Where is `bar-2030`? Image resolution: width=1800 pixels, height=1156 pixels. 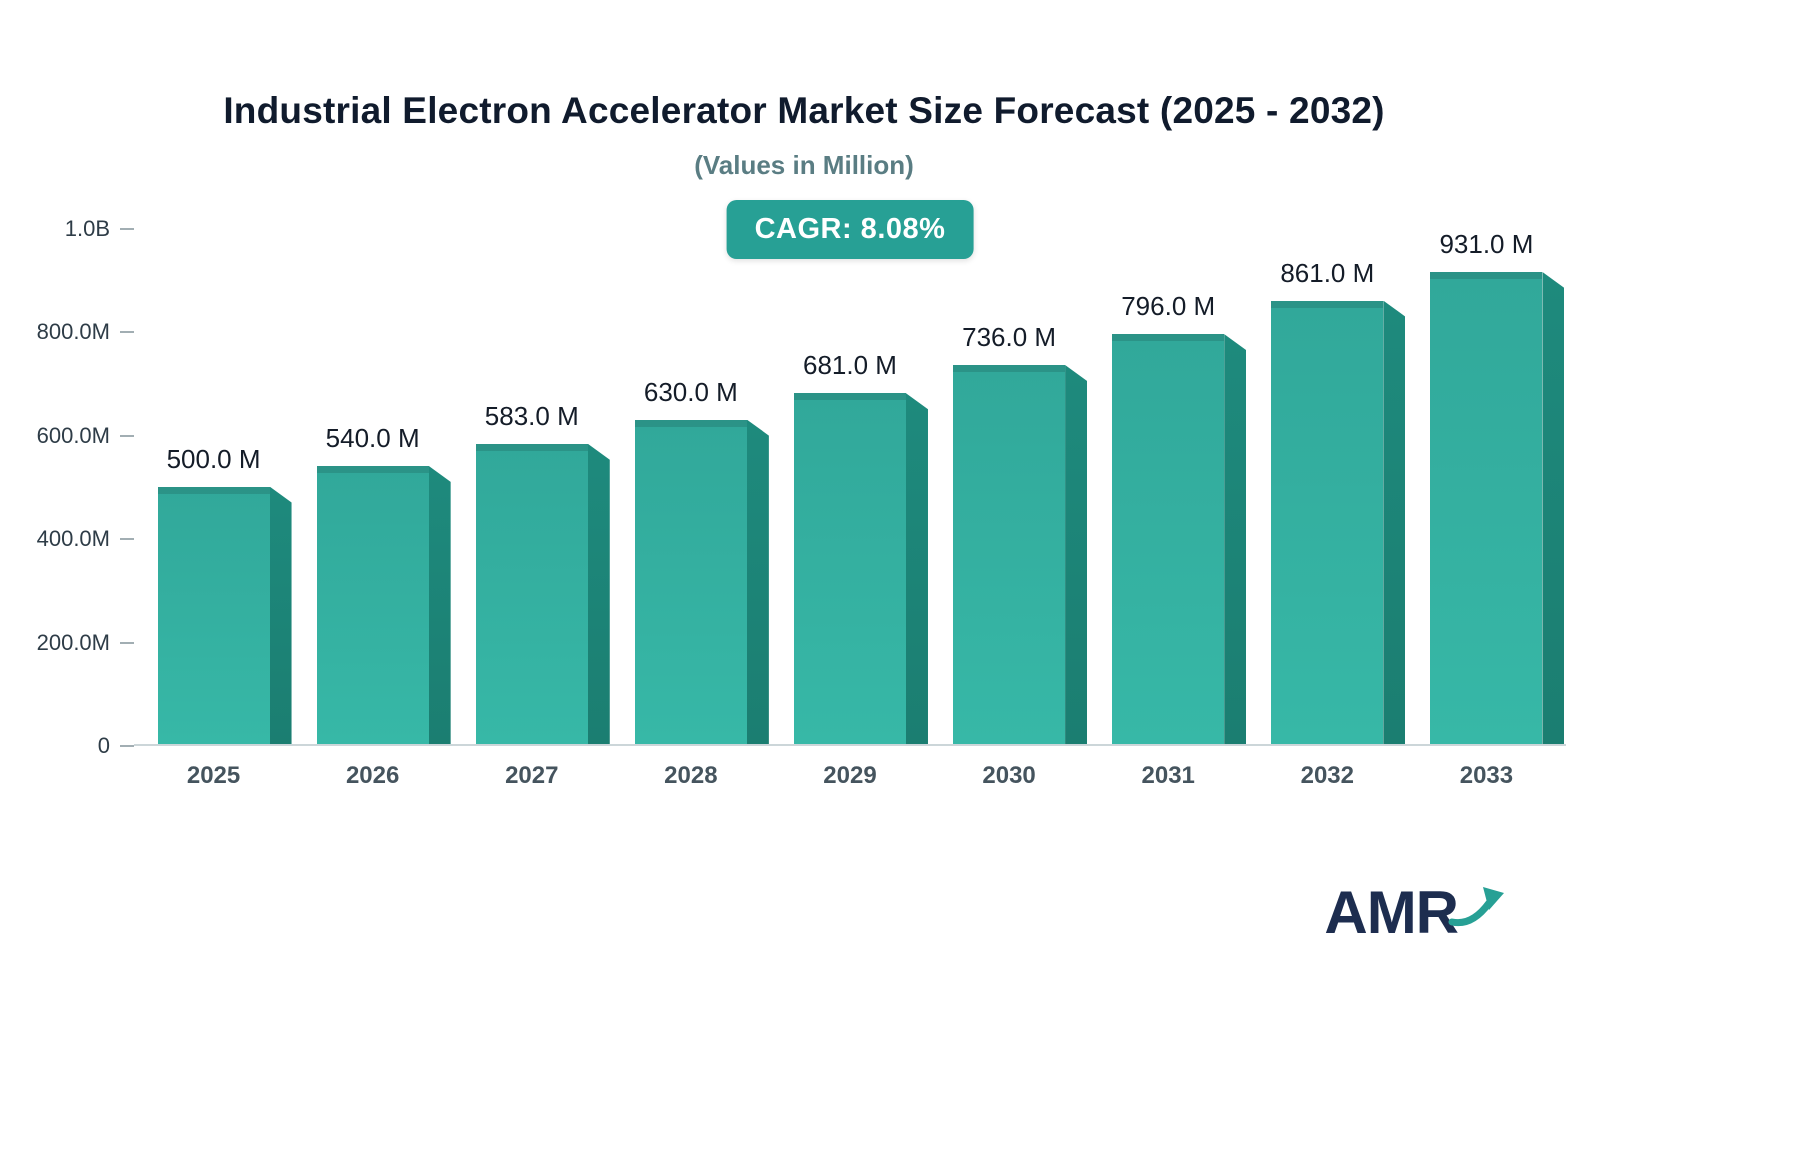
bar-2030 is located at coordinates (1009, 554).